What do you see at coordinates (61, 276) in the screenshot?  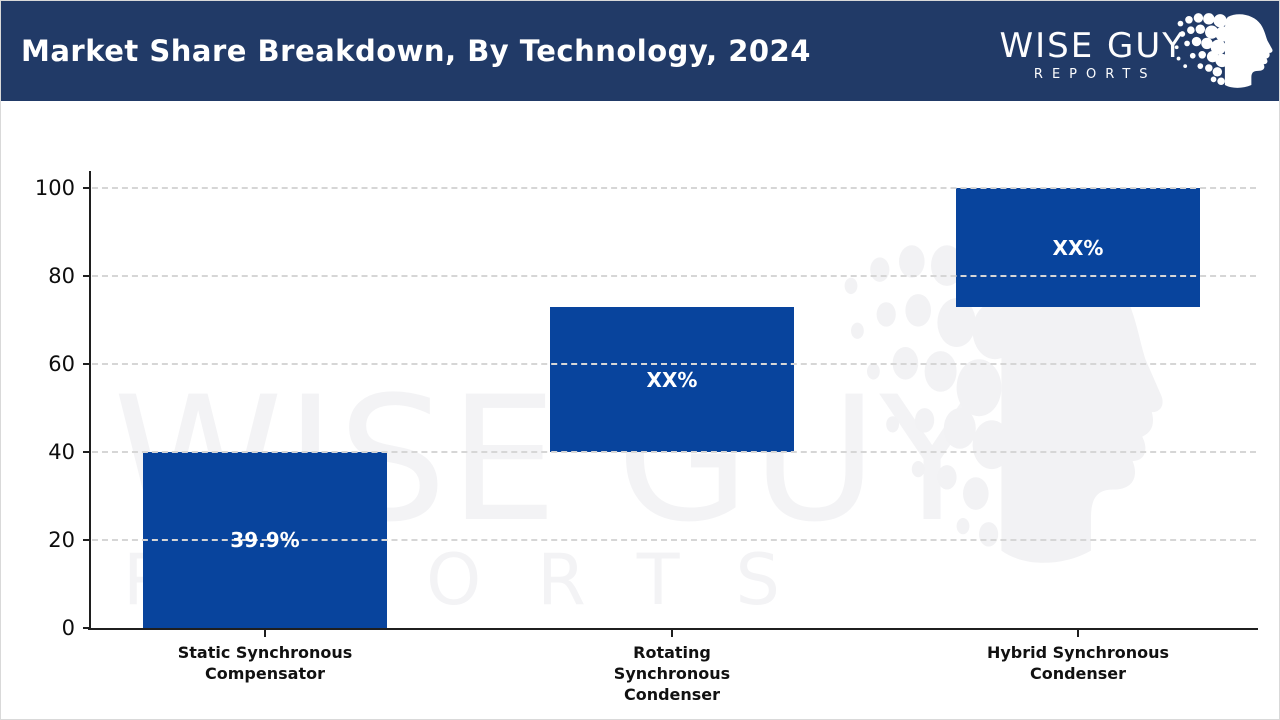 I see `y-tick-label: 80` at bounding box center [61, 276].